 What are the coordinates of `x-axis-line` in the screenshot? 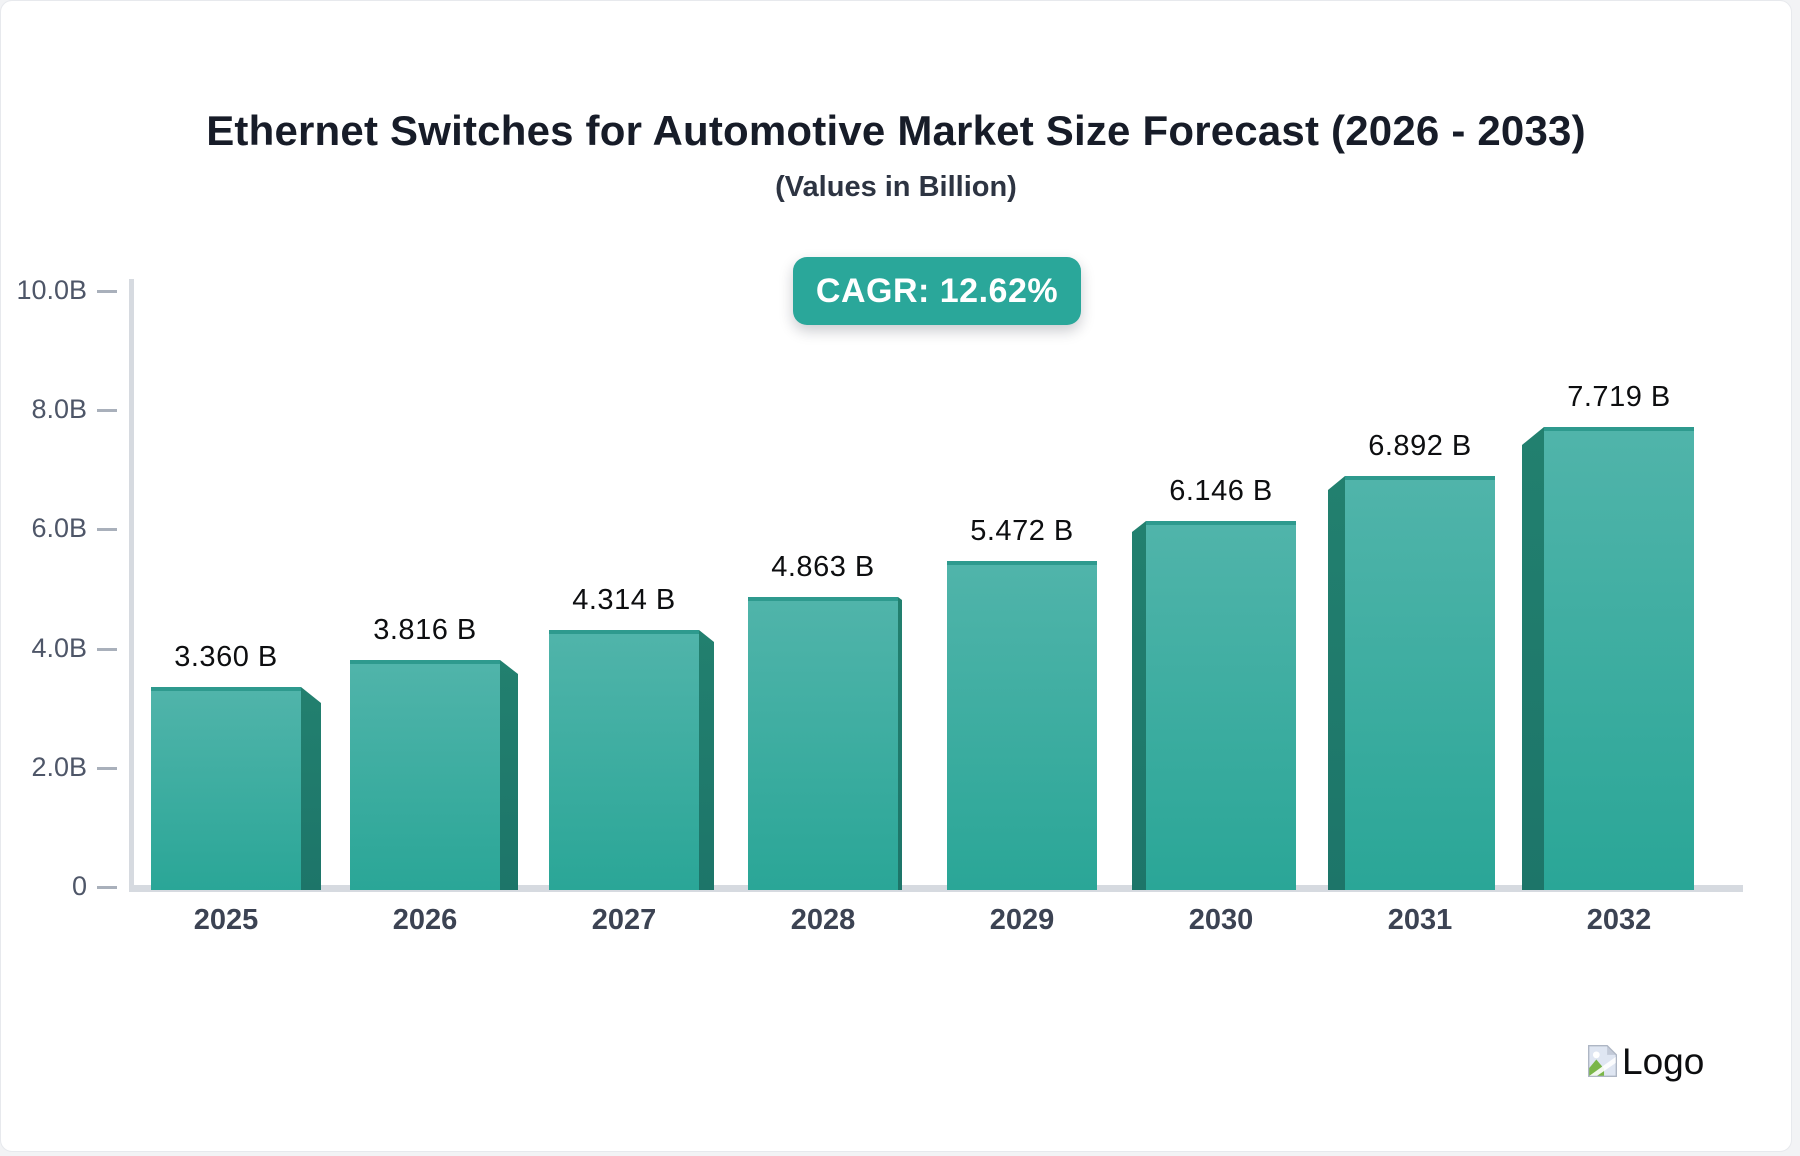 It's located at (936, 888).